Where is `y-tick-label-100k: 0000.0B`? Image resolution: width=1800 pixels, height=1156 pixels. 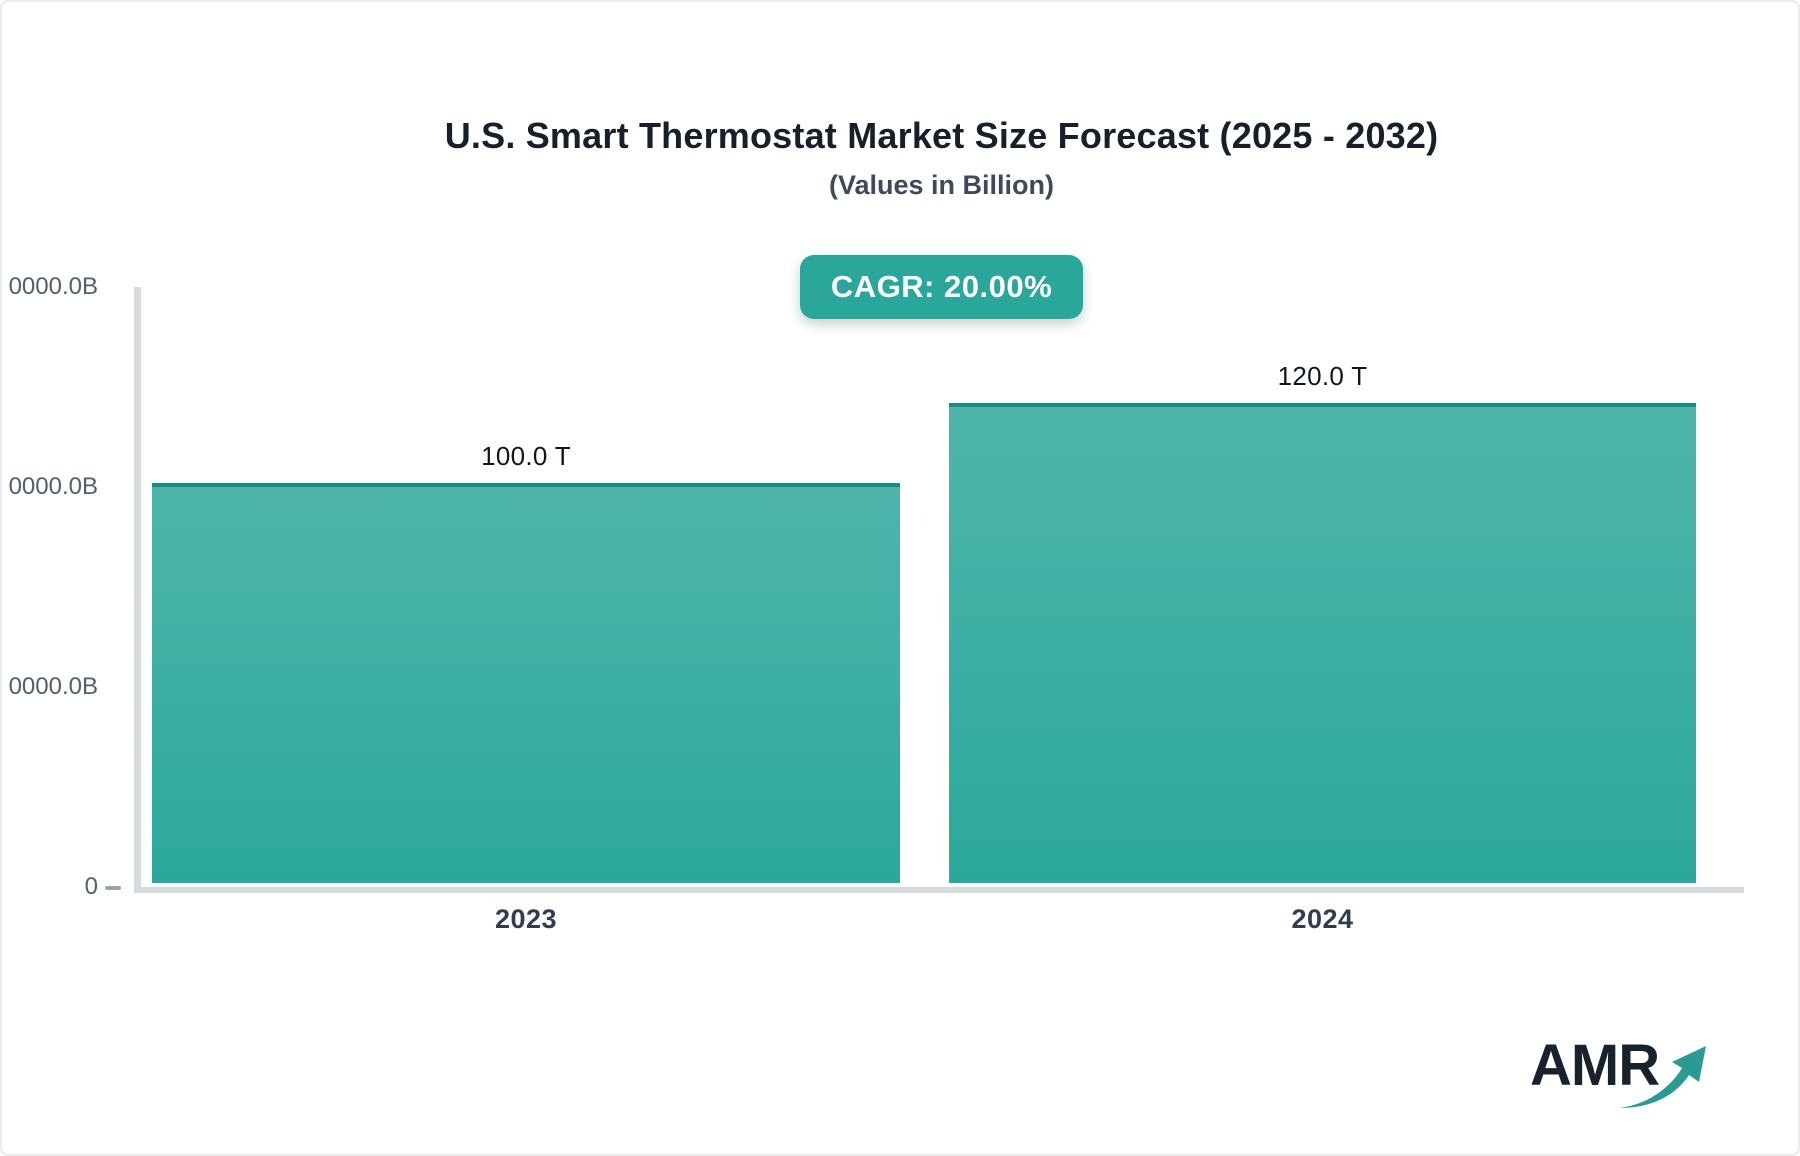 y-tick-label-100k: 0000.0B is located at coordinates (53, 486).